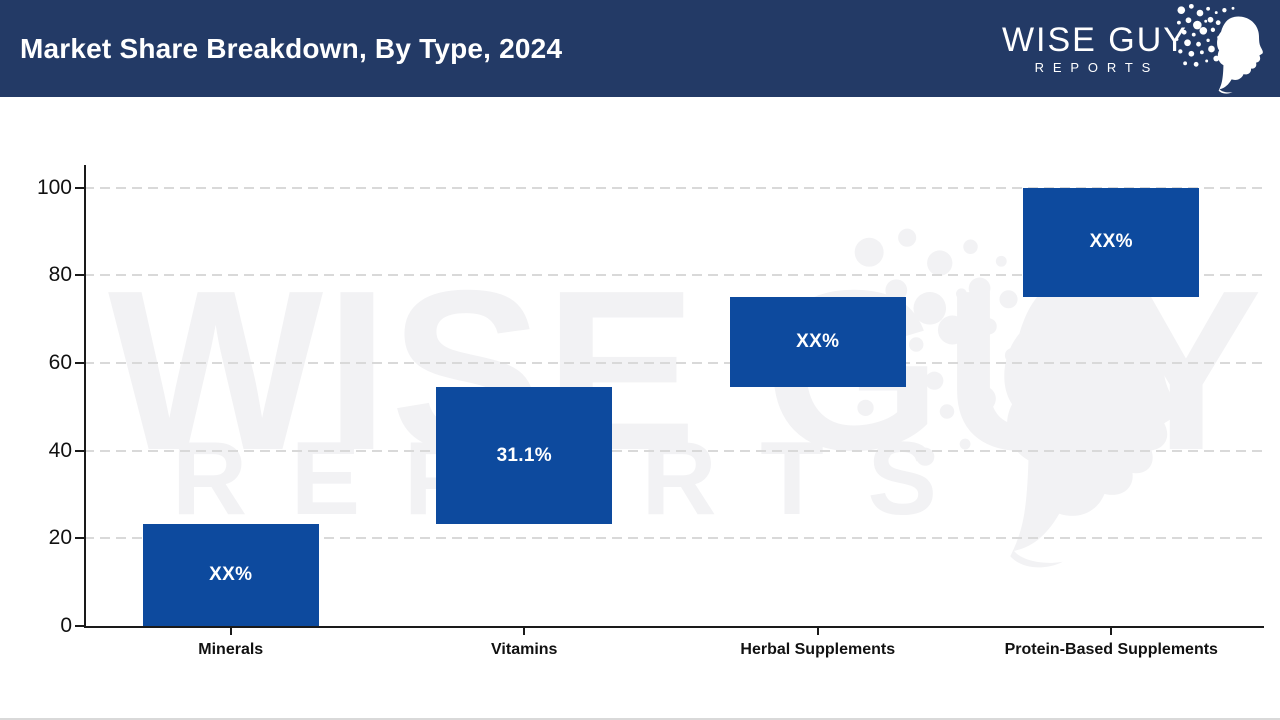 The image size is (1280, 720). I want to click on logo-wordmark-main: WISE GUY, so click(1094, 39).